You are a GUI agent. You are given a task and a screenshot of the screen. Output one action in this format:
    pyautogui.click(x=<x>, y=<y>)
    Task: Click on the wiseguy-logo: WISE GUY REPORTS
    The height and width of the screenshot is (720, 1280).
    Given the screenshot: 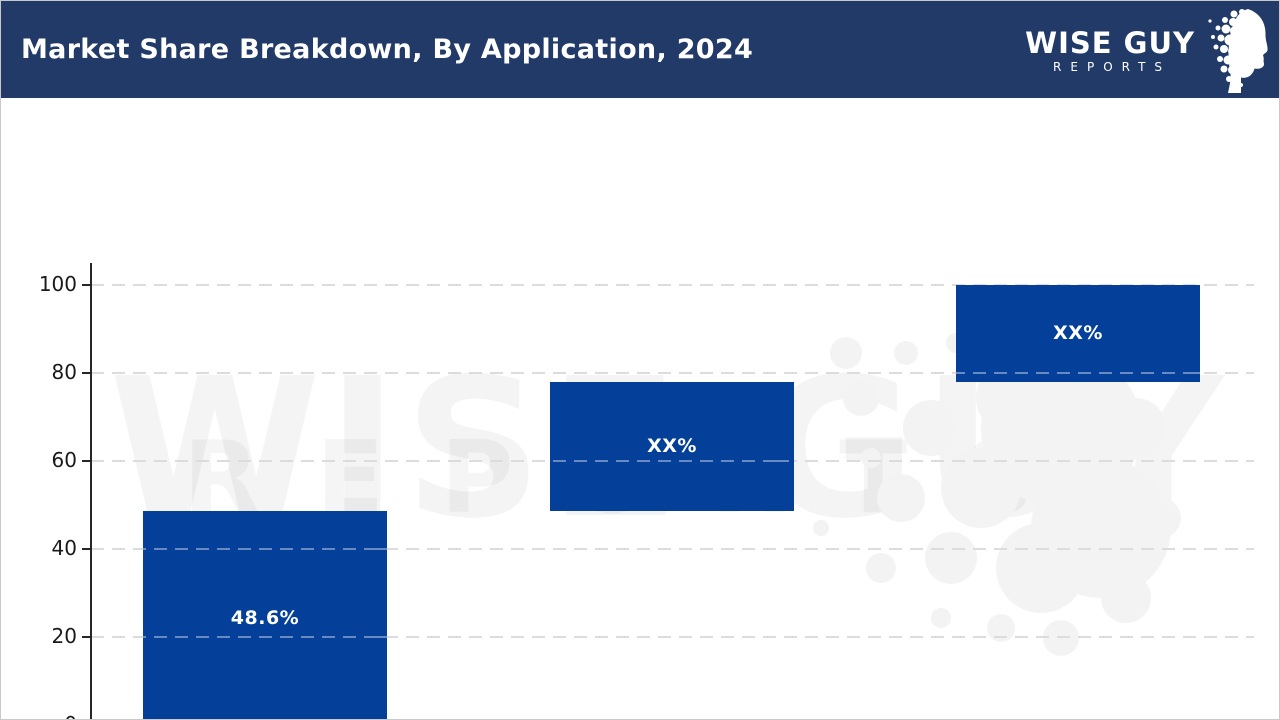 What is the action you would take?
    pyautogui.click(x=1147, y=51)
    